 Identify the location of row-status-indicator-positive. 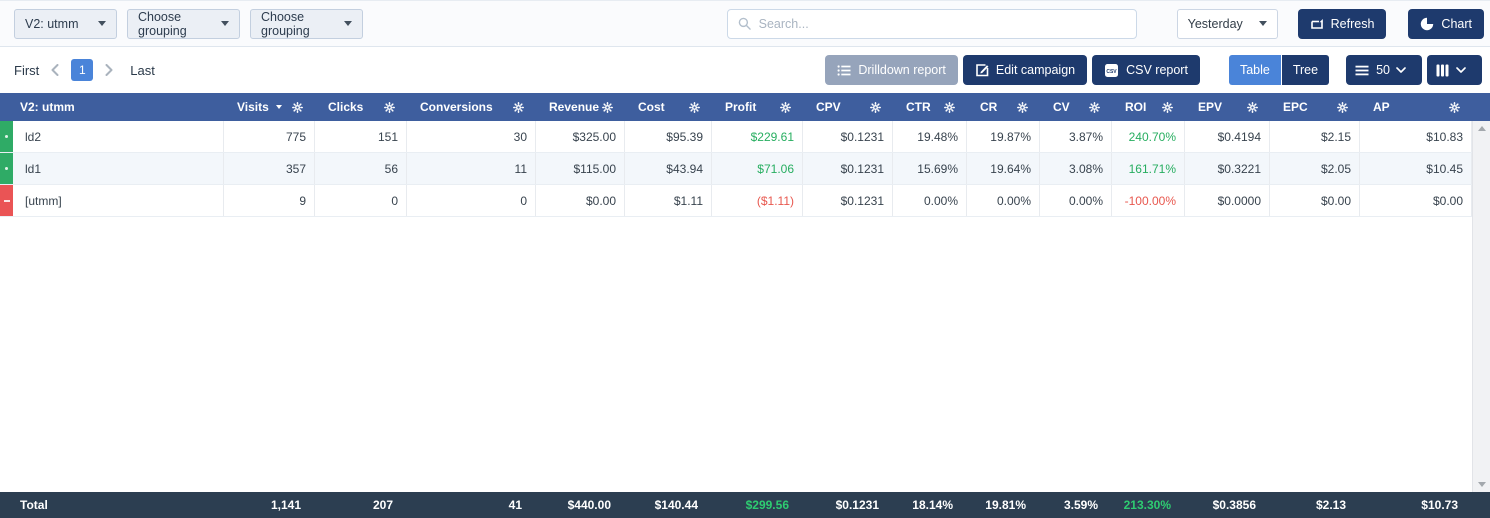
(6, 136).